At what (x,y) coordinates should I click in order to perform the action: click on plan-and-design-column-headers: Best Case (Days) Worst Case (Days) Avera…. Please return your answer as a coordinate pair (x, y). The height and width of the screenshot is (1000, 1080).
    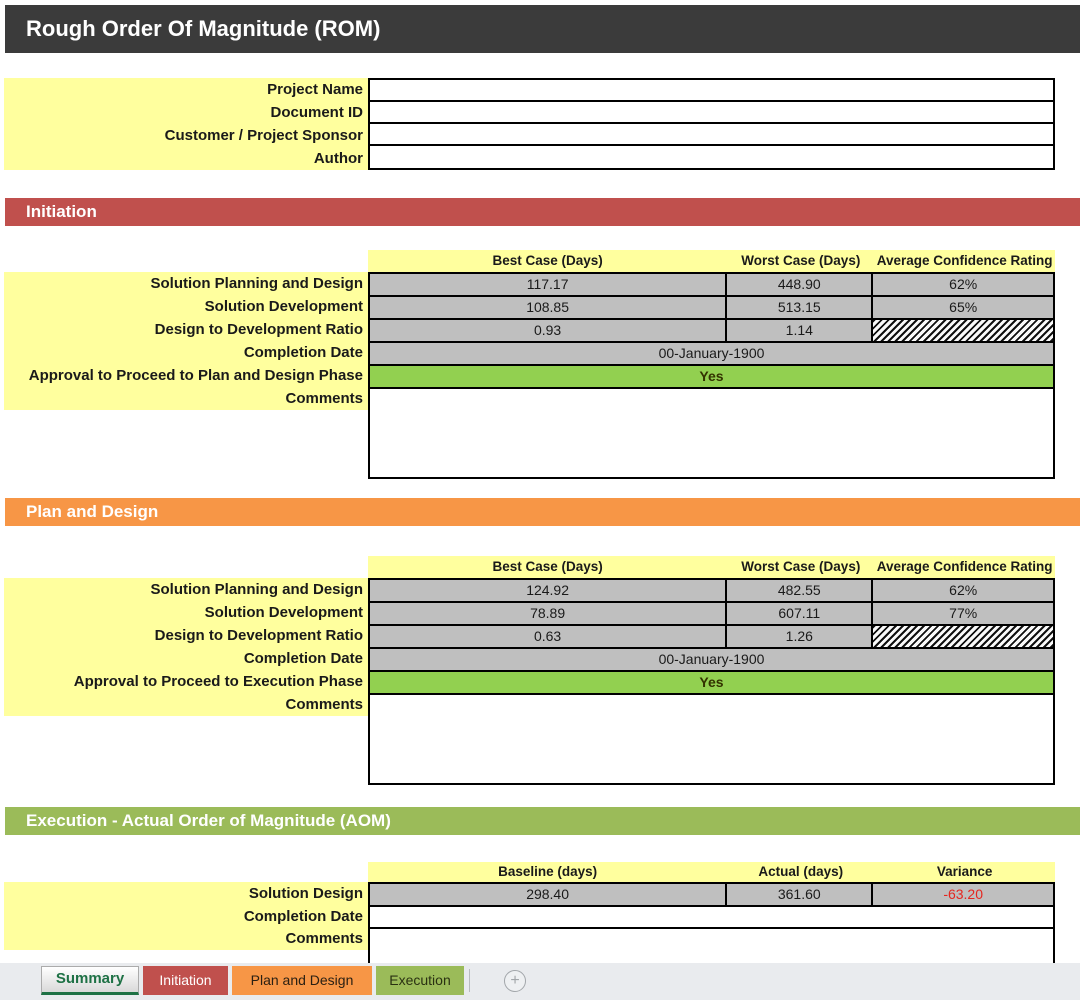
    Looking at the image, I should click on (711, 567).